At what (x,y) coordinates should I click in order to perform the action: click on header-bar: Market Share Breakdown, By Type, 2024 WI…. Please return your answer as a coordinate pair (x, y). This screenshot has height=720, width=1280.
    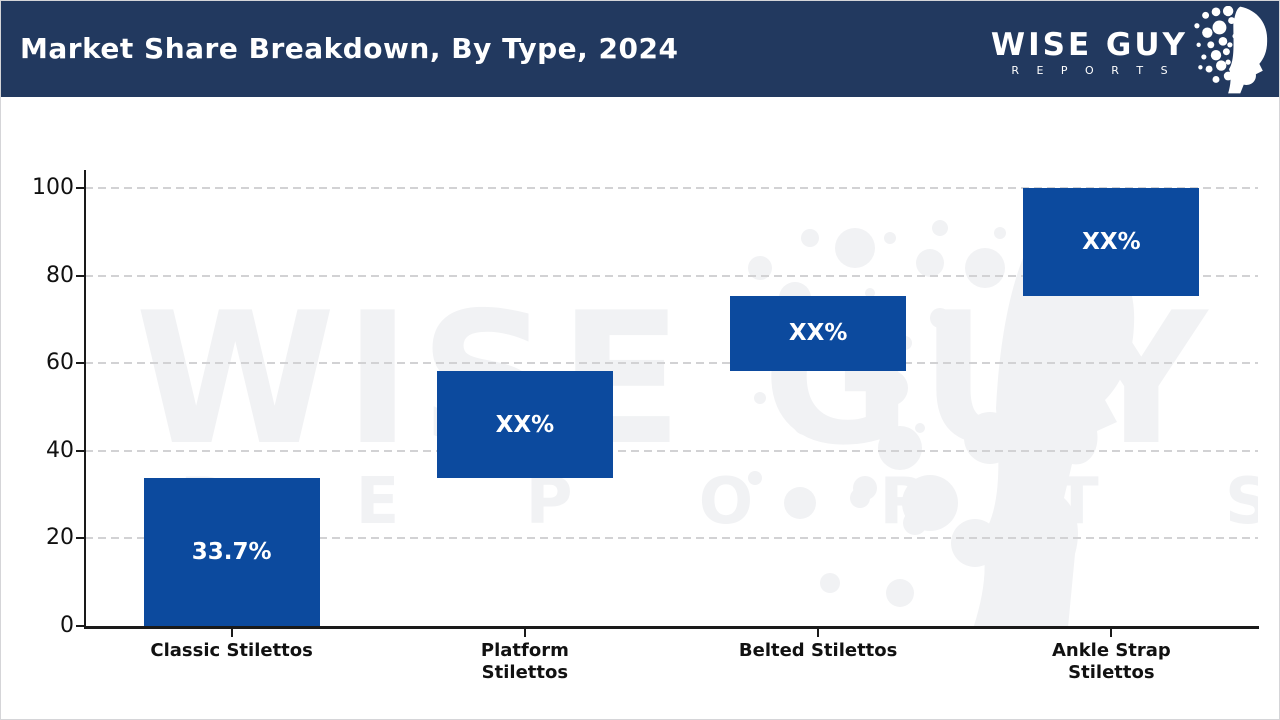
    Looking at the image, I should click on (640, 48).